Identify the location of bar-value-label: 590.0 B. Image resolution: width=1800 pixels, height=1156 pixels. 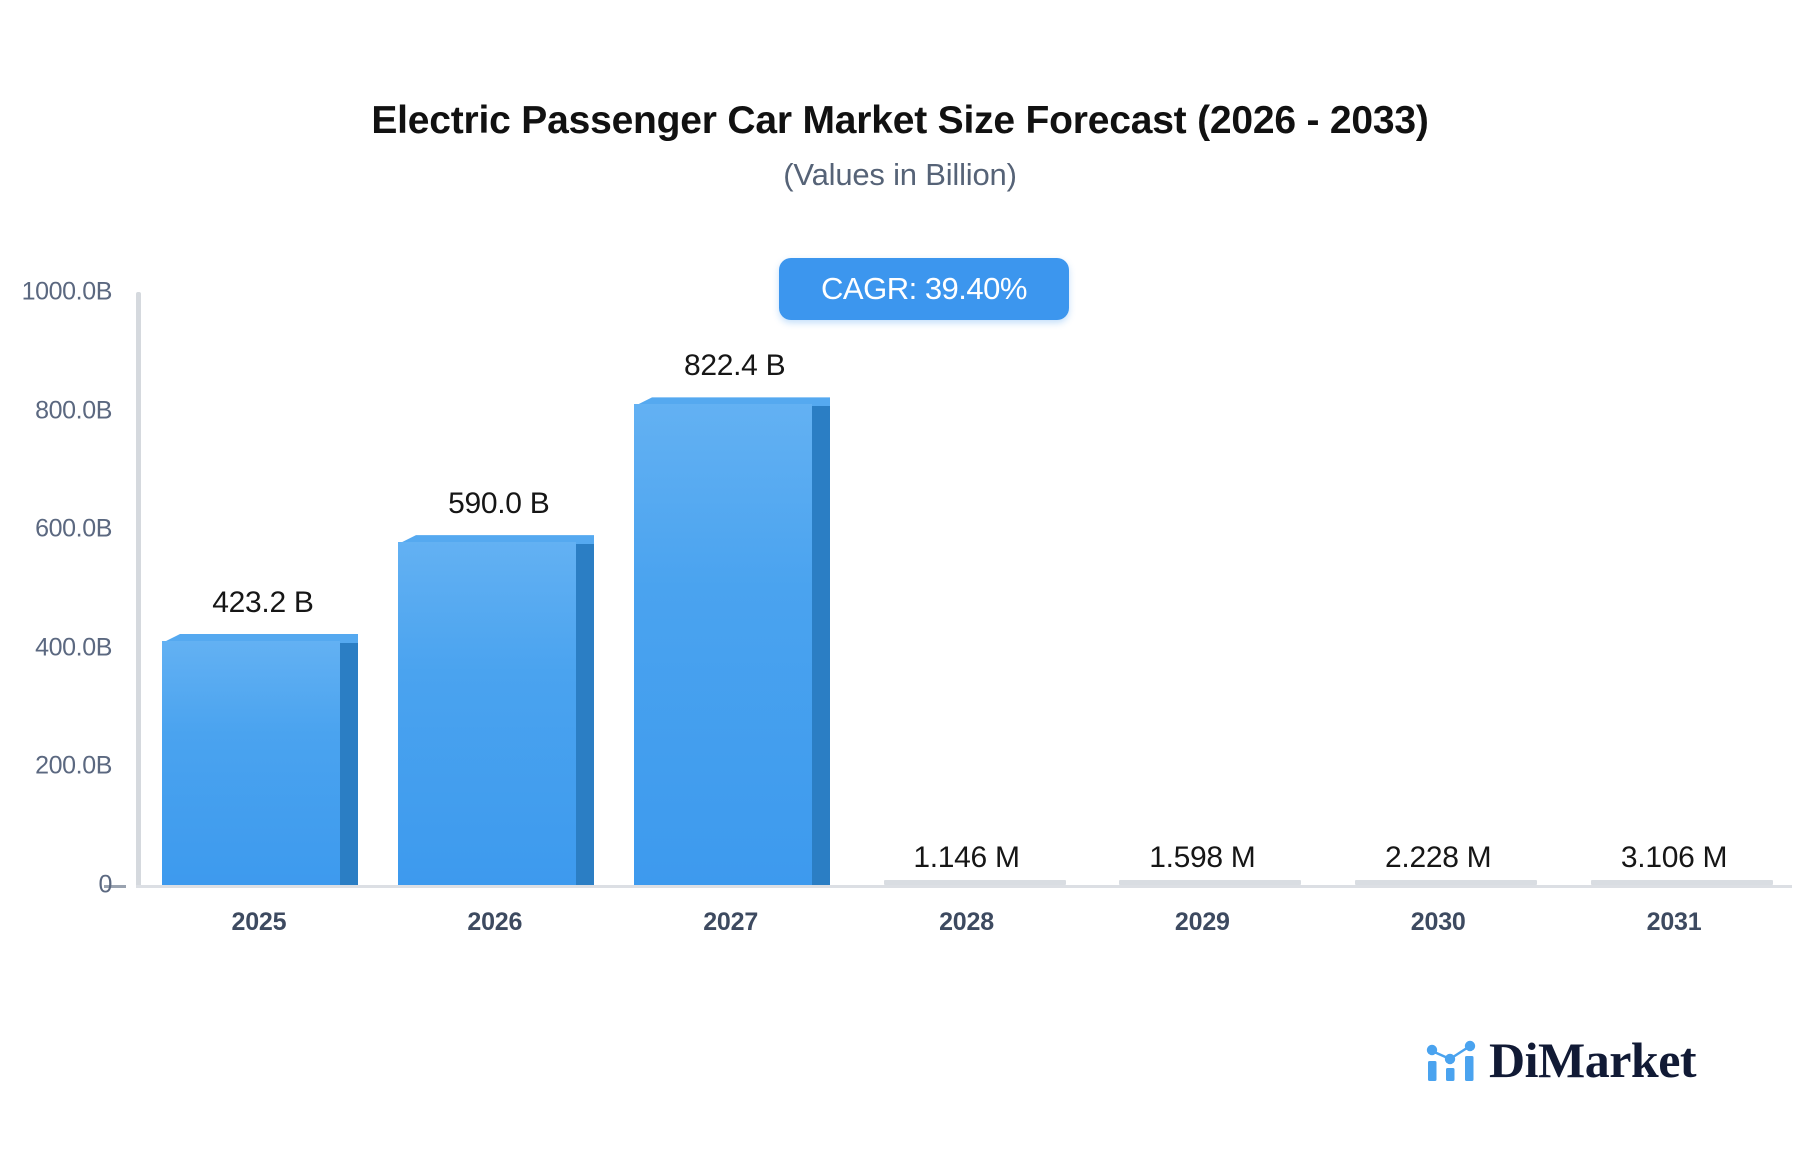
(499, 504).